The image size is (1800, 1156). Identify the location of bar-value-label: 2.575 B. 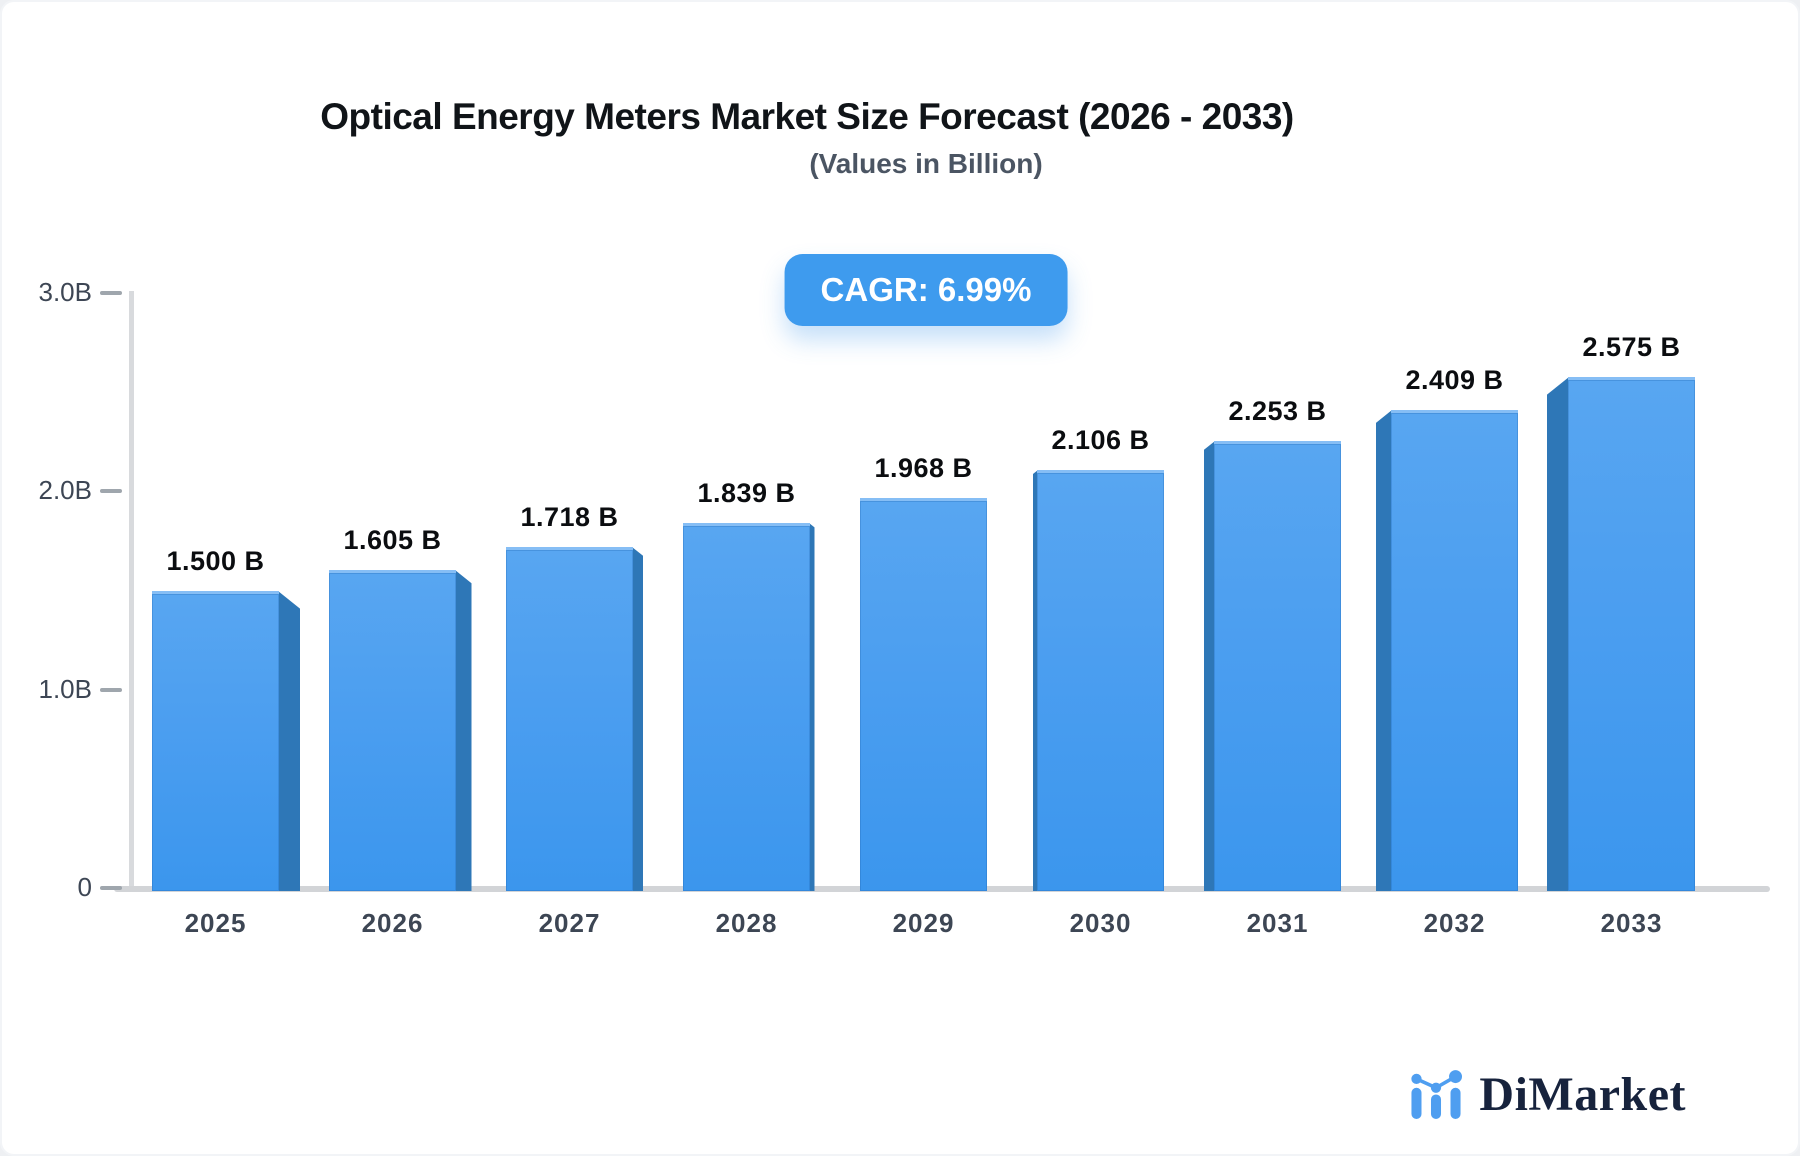
(1631, 347).